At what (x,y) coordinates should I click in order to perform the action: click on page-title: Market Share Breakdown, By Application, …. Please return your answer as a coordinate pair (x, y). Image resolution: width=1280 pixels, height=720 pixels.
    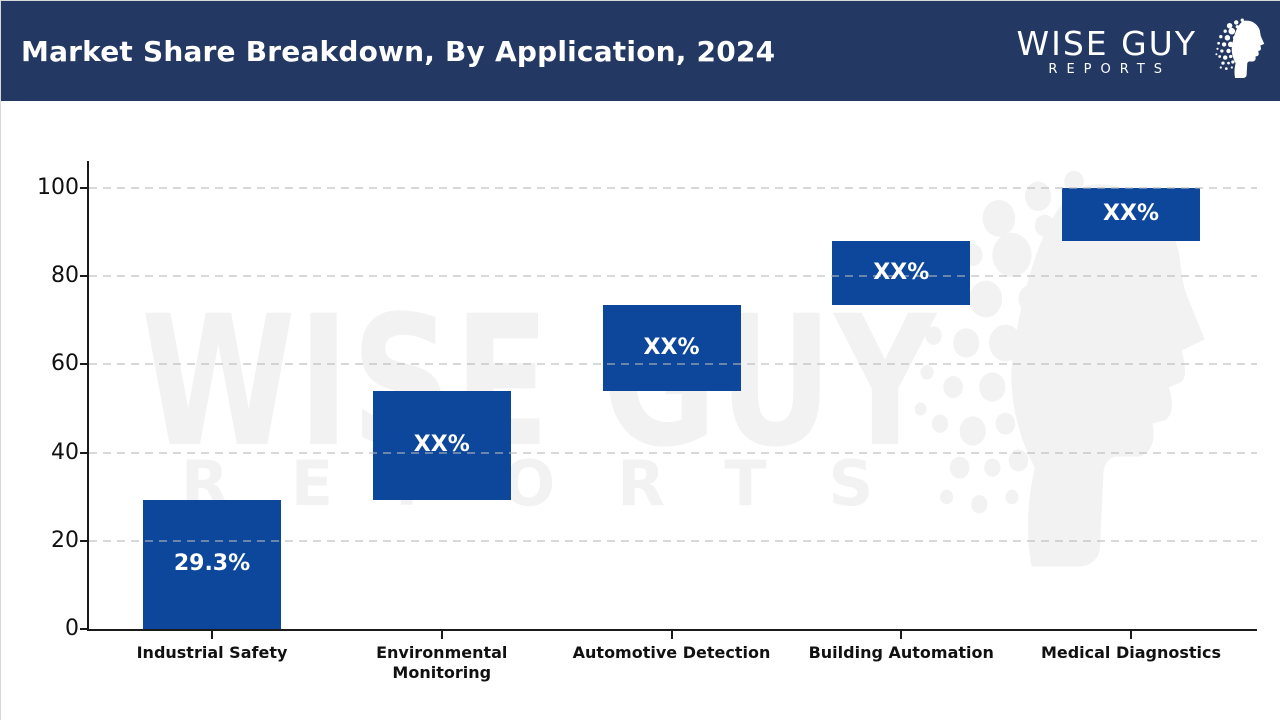
    Looking at the image, I should click on (398, 51).